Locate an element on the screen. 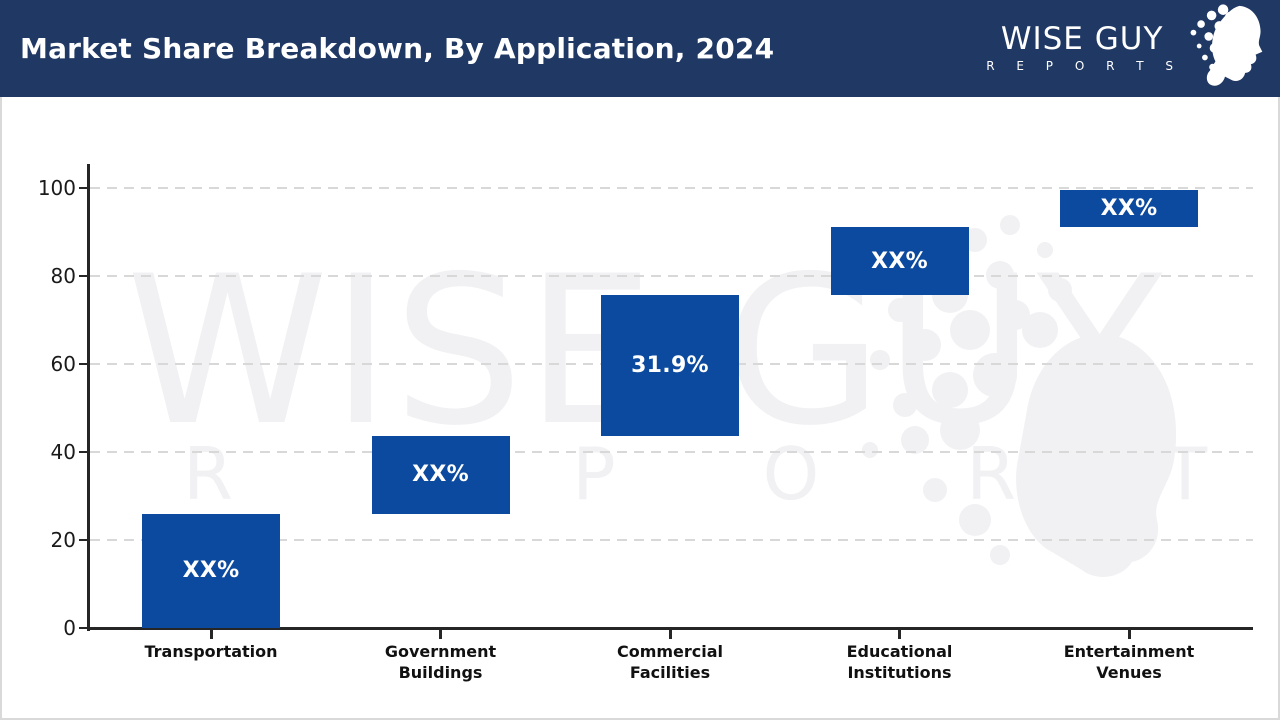 This screenshot has height=720, width=1280. wiseguy-logo: WISE GUY R E P O R T S is located at coordinates (1124, 49).